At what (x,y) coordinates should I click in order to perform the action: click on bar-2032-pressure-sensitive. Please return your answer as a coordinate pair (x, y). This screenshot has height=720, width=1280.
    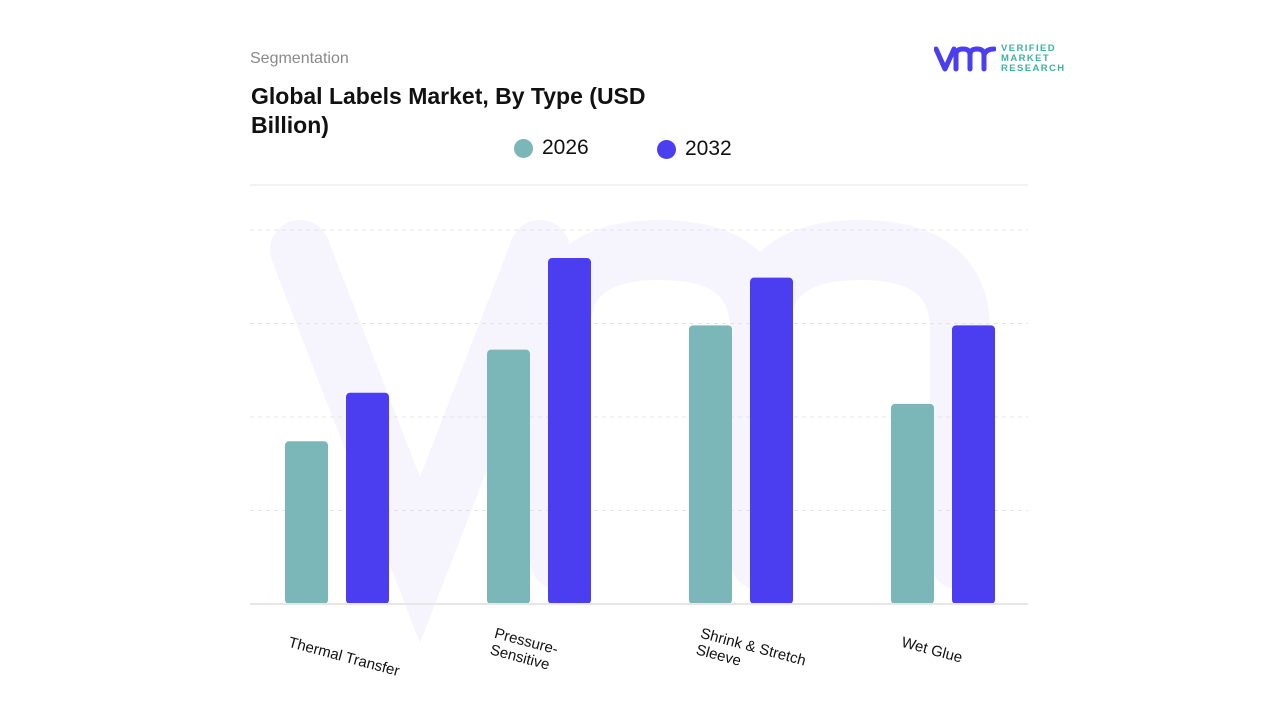
    Looking at the image, I should click on (569, 431).